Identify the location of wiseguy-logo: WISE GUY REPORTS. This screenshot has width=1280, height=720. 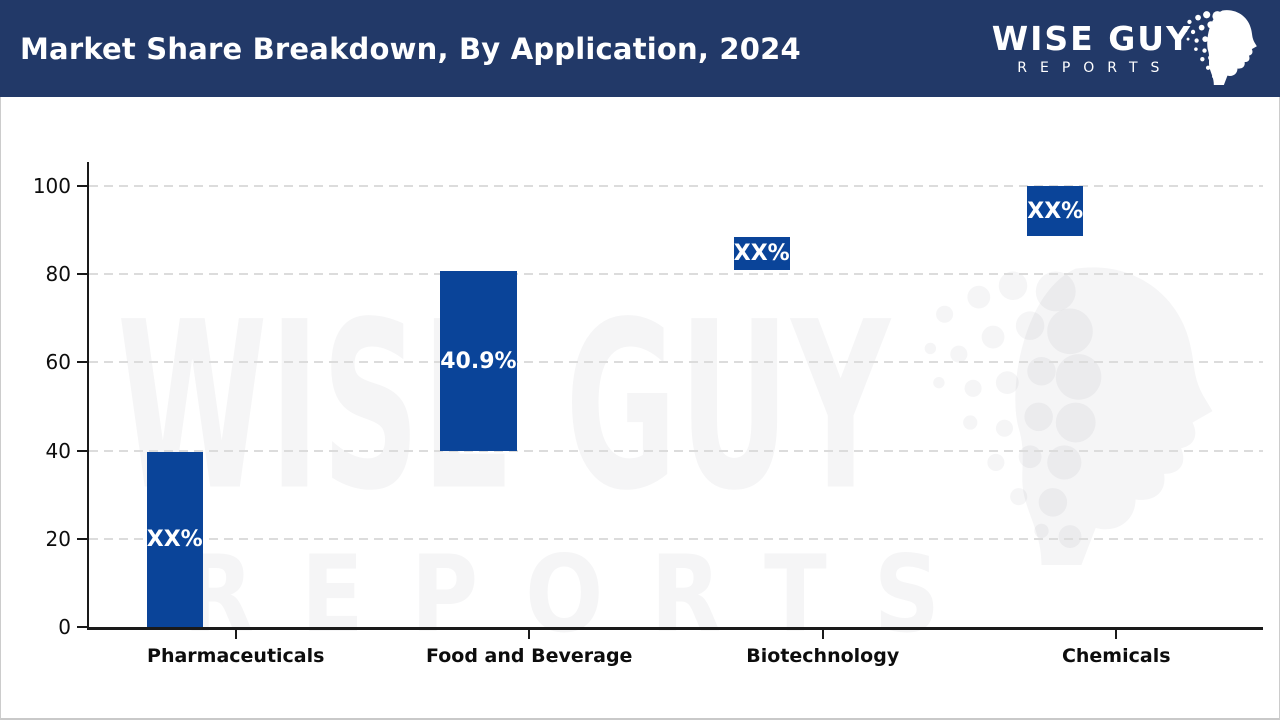
(1128, 48).